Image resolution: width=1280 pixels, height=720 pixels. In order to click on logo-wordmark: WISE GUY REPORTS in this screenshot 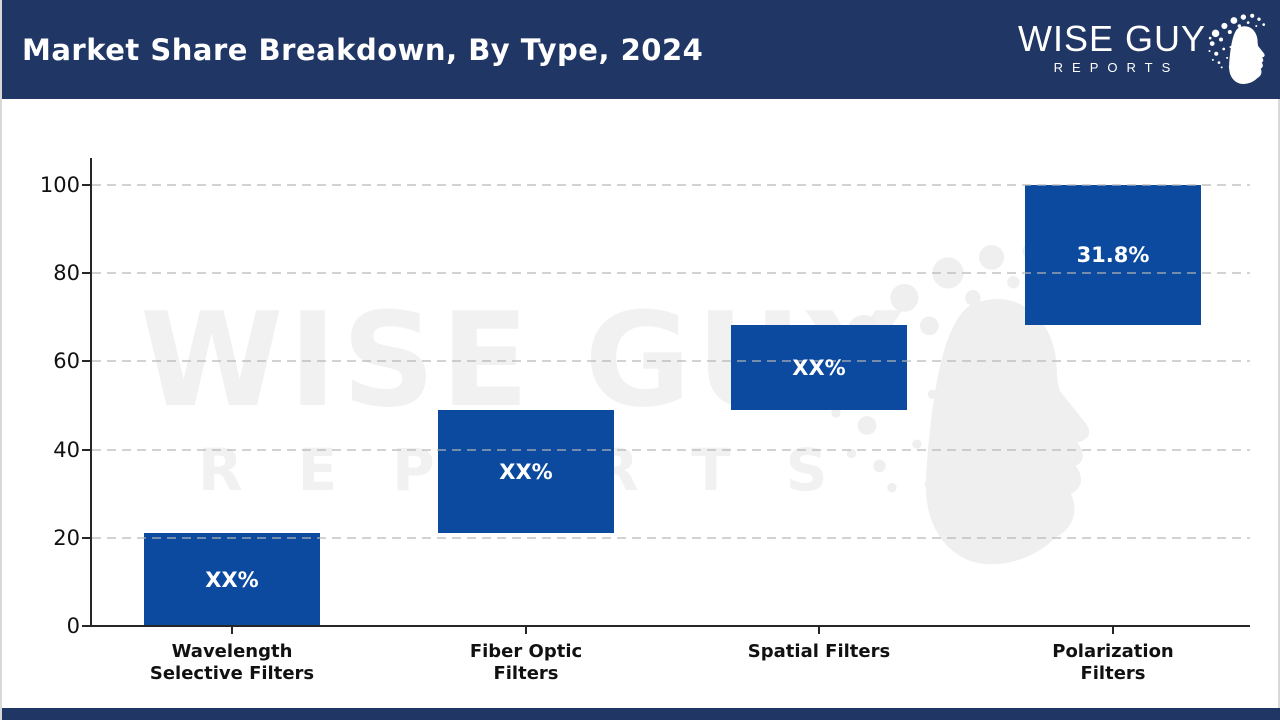, I will do `click(1111, 47)`.